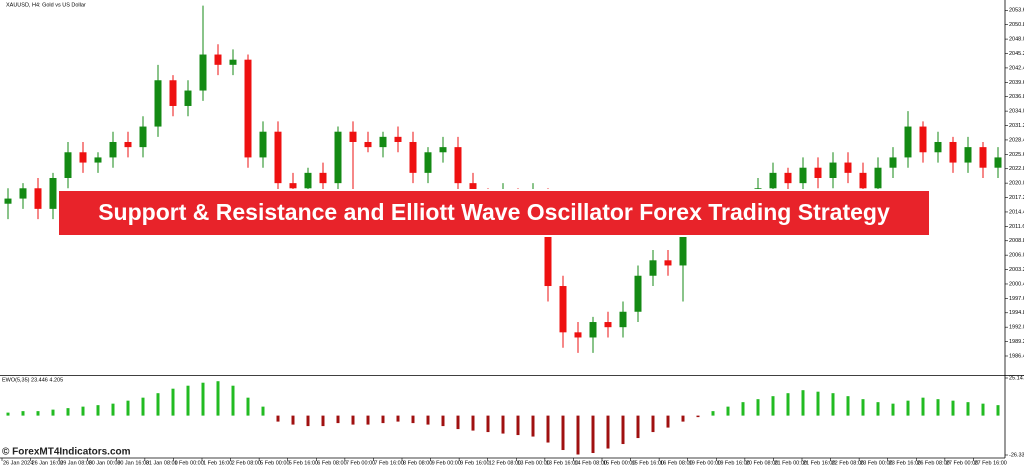 The width and height of the screenshot is (1024, 466). I want to click on y-tick-label: -26.332, so click(1016, 455).